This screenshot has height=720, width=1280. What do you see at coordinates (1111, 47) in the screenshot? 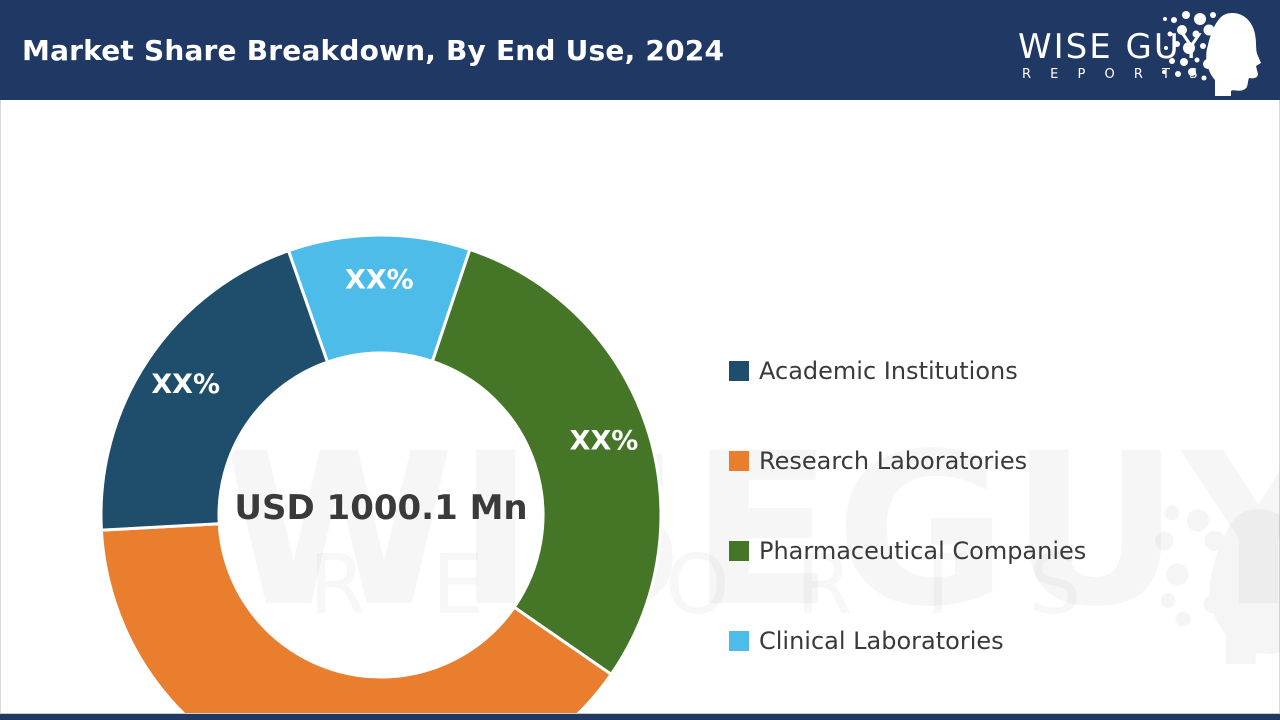
I see `logo-wordmark: WISE GUY` at bounding box center [1111, 47].